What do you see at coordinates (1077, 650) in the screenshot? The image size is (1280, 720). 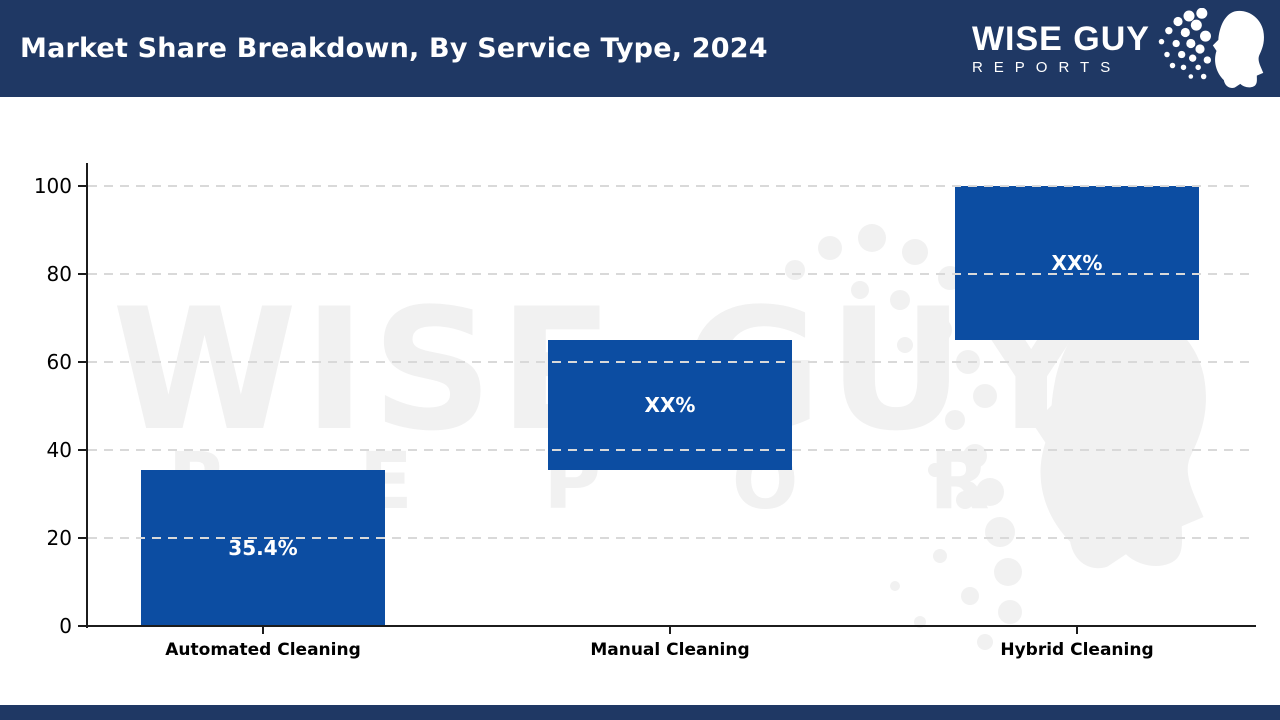 I see `x-tick-label: Hybrid Cleaning` at bounding box center [1077, 650].